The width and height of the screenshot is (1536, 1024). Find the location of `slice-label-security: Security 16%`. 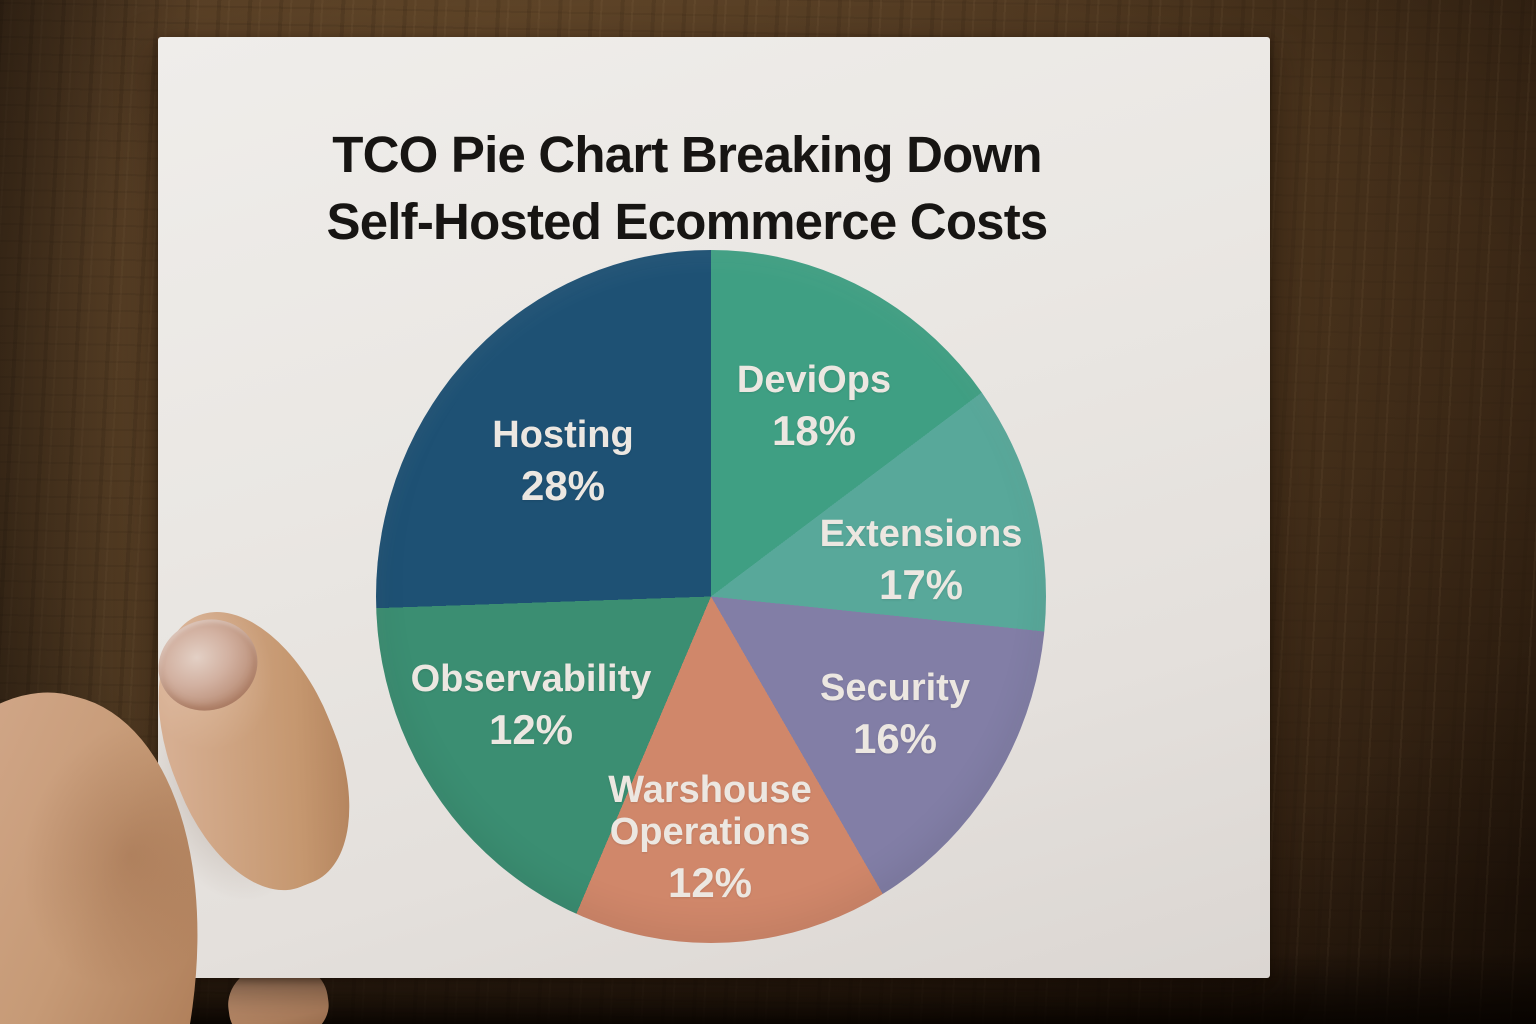

slice-label-security: Security 16% is located at coordinates (895, 714).